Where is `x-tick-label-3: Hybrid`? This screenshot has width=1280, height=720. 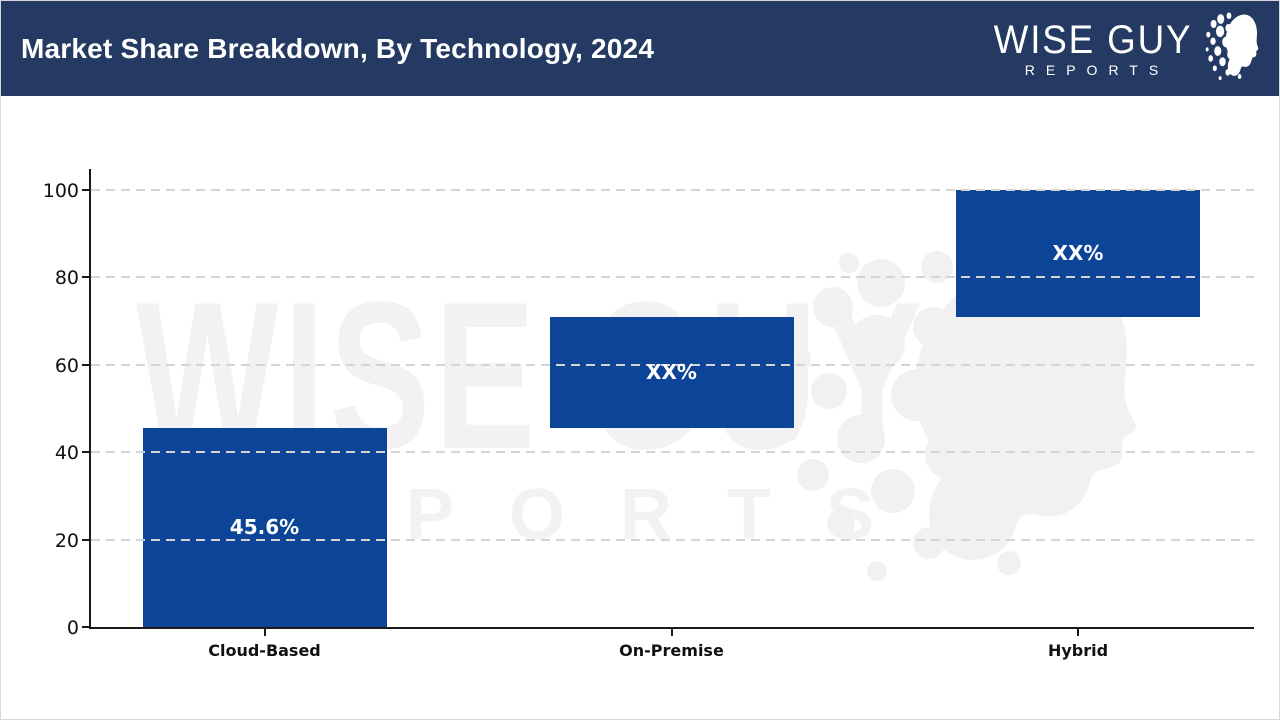 x-tick-label-3: Hybrid is located at coordinates (1078, 650).